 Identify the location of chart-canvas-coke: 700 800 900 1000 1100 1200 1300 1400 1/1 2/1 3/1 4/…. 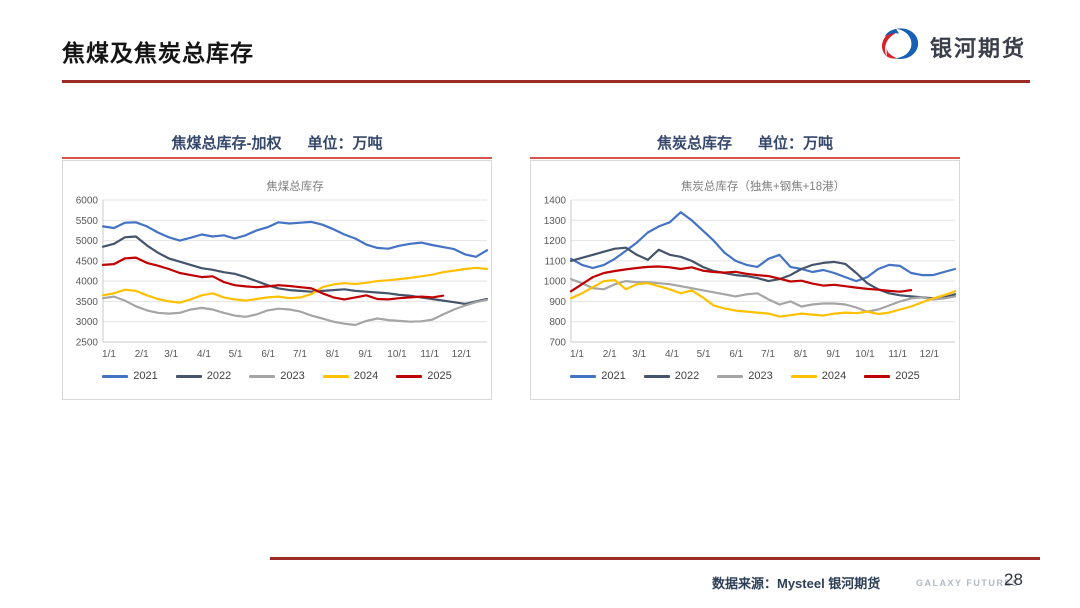
(750, 269).